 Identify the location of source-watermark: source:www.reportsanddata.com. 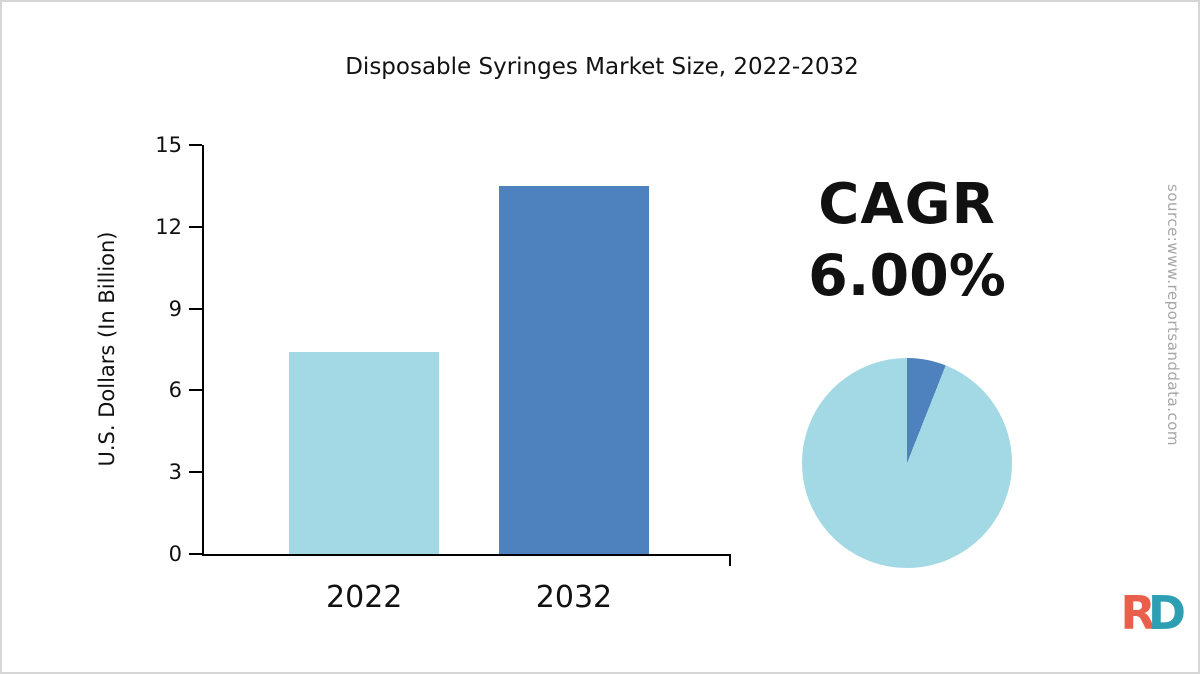
(1173, 315).